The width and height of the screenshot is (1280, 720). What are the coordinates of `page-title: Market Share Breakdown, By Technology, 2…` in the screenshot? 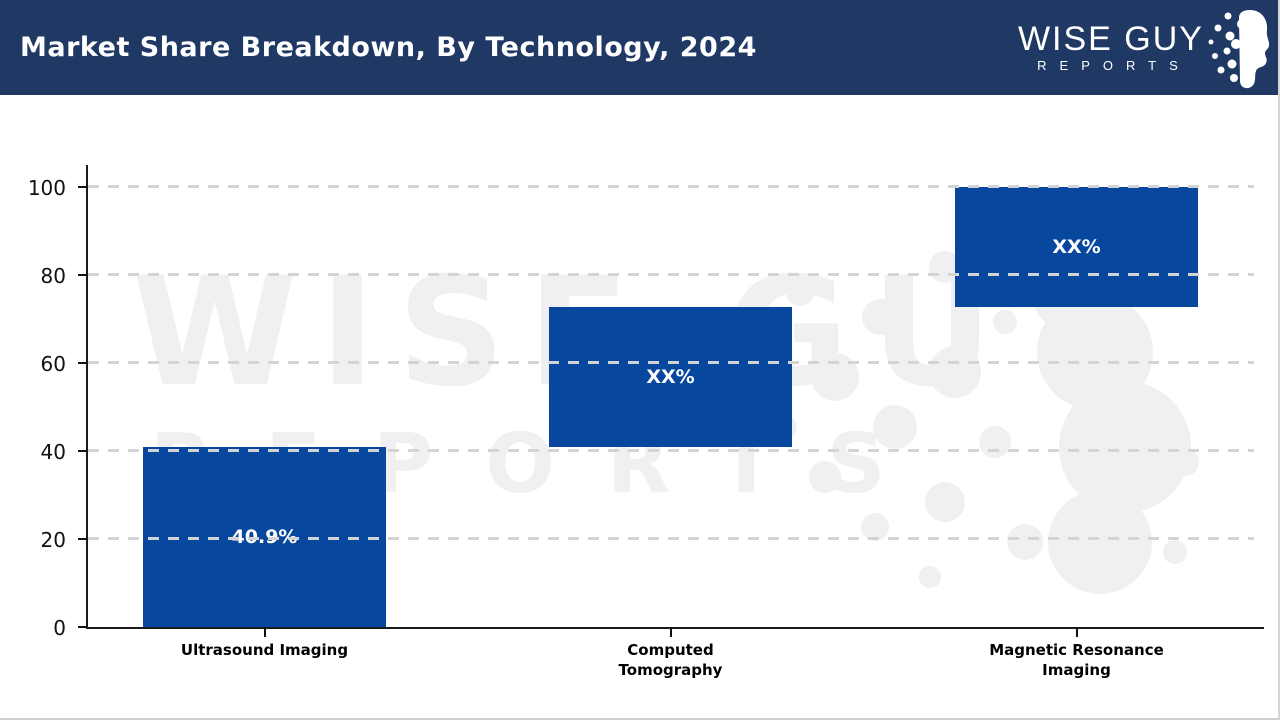 It's located at (388, 47).